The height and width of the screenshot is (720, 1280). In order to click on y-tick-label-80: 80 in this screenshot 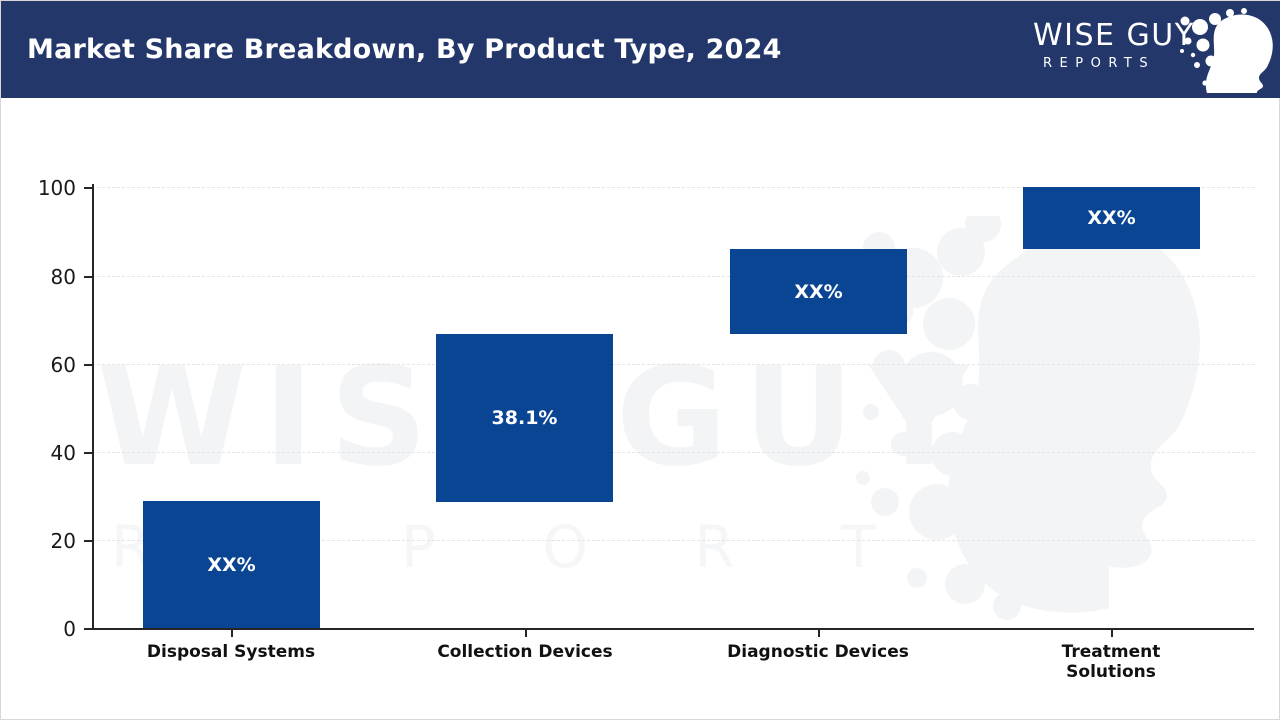, I will do `click(63, 277)`.